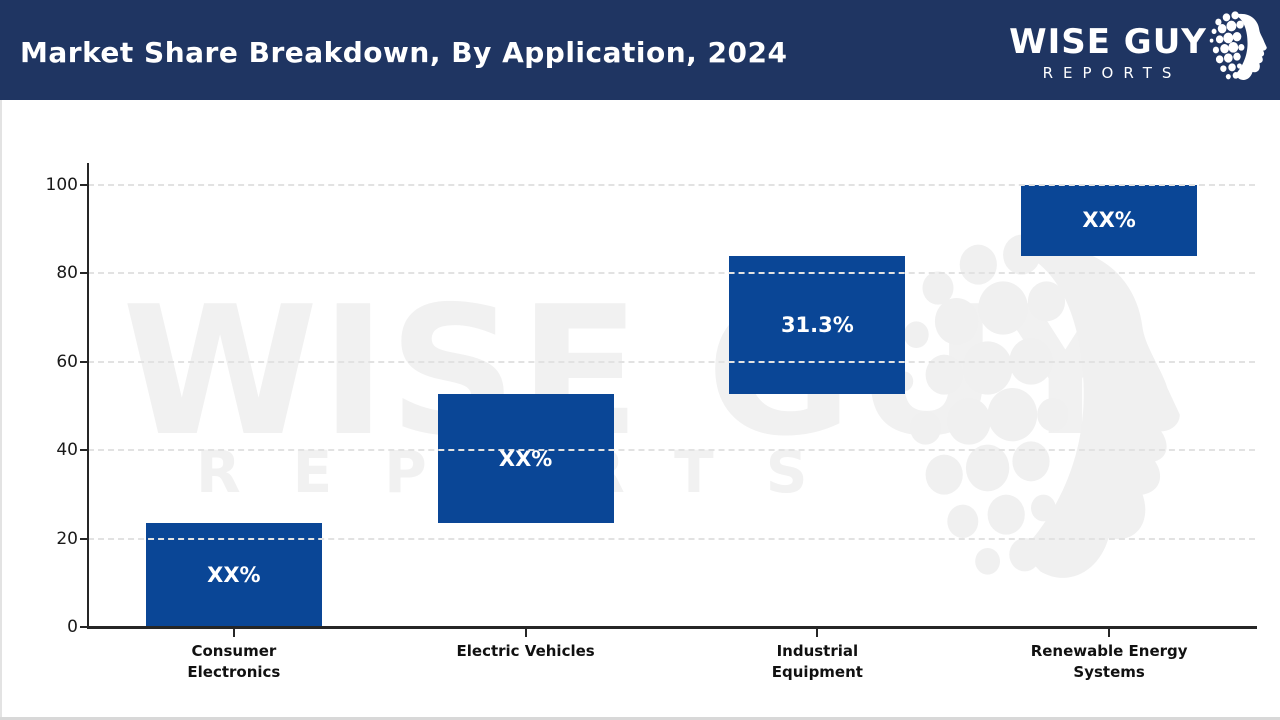 The width and height of the screenshot is (1280, 720). I want to click on x-axis-line, so click(672, 627).